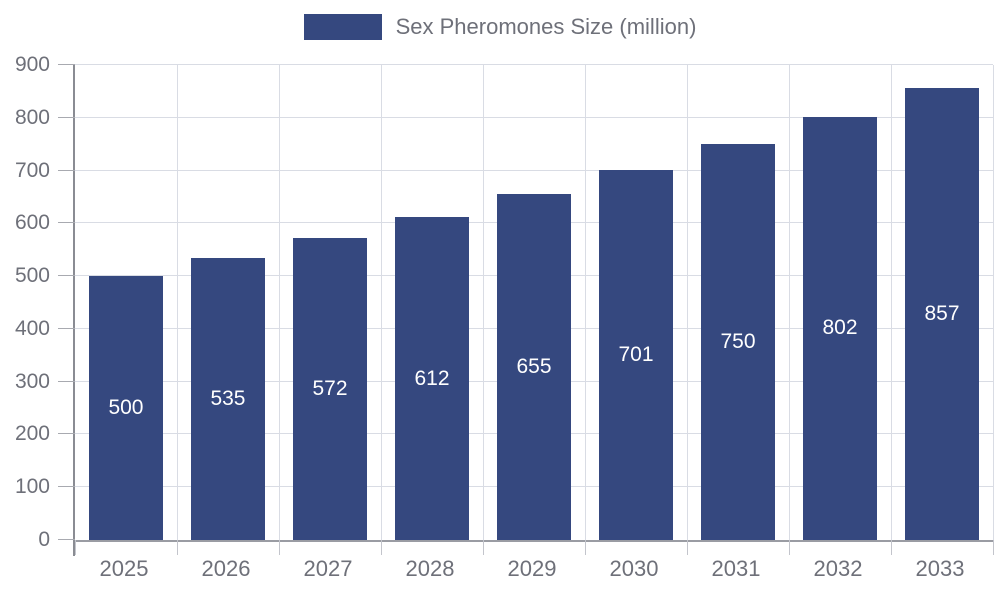 This screenshot has width=1000, height=600. I want to click on x-axis-label-2033: 2033, so click(940, 568).